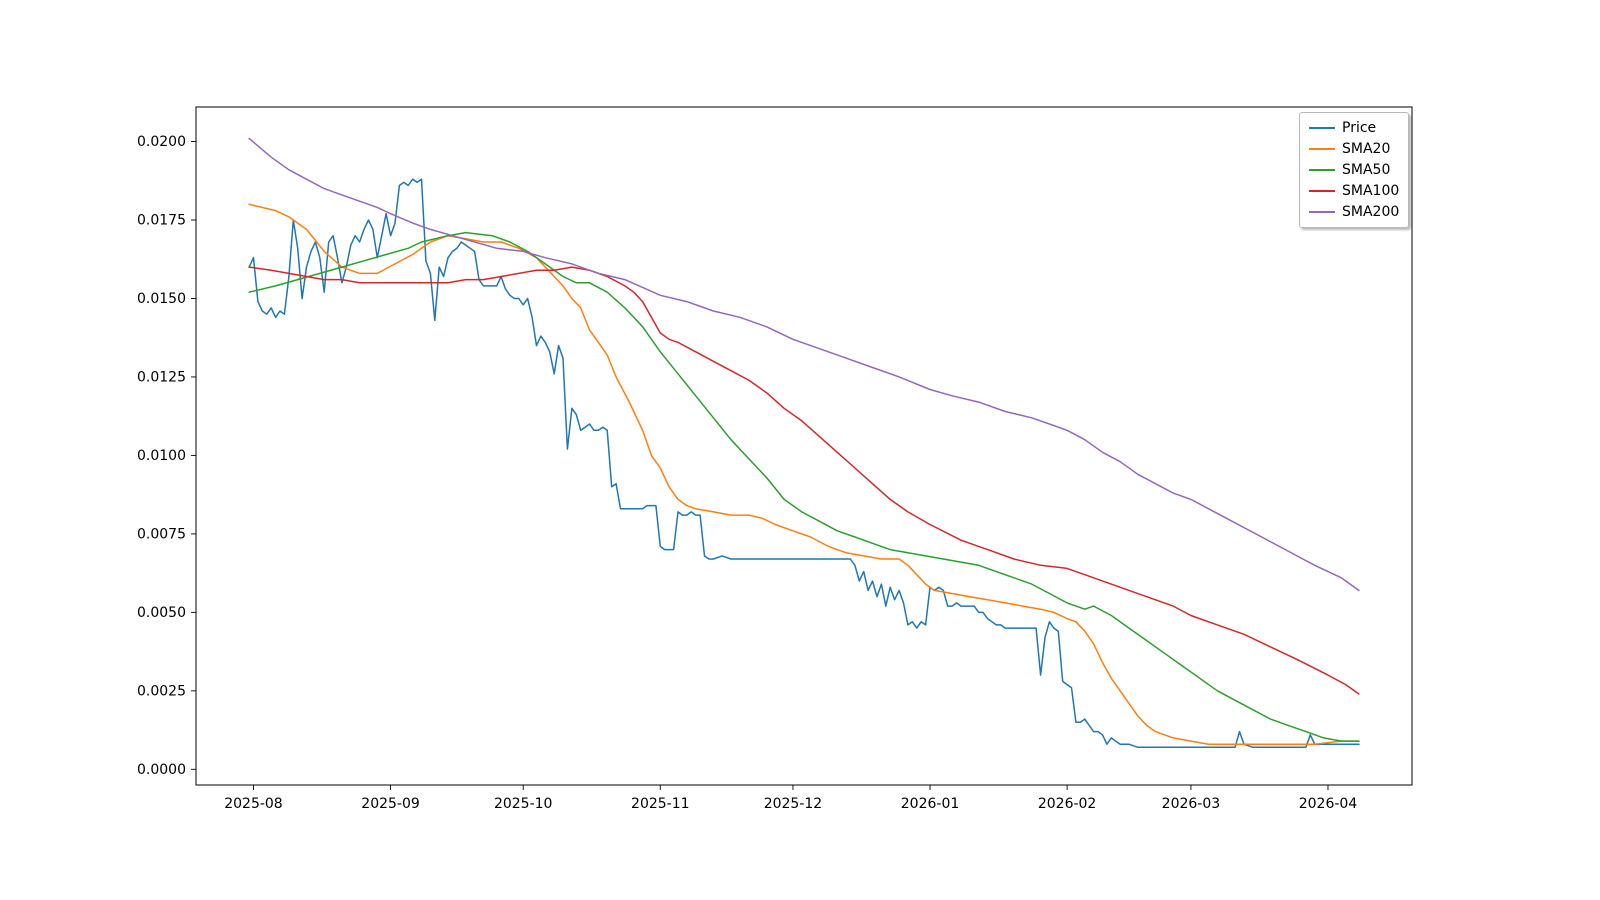 The height and width of the screenshot is (900, 1600). I want to click on legend-item-sma100: SMA100, so click(1354, 191).